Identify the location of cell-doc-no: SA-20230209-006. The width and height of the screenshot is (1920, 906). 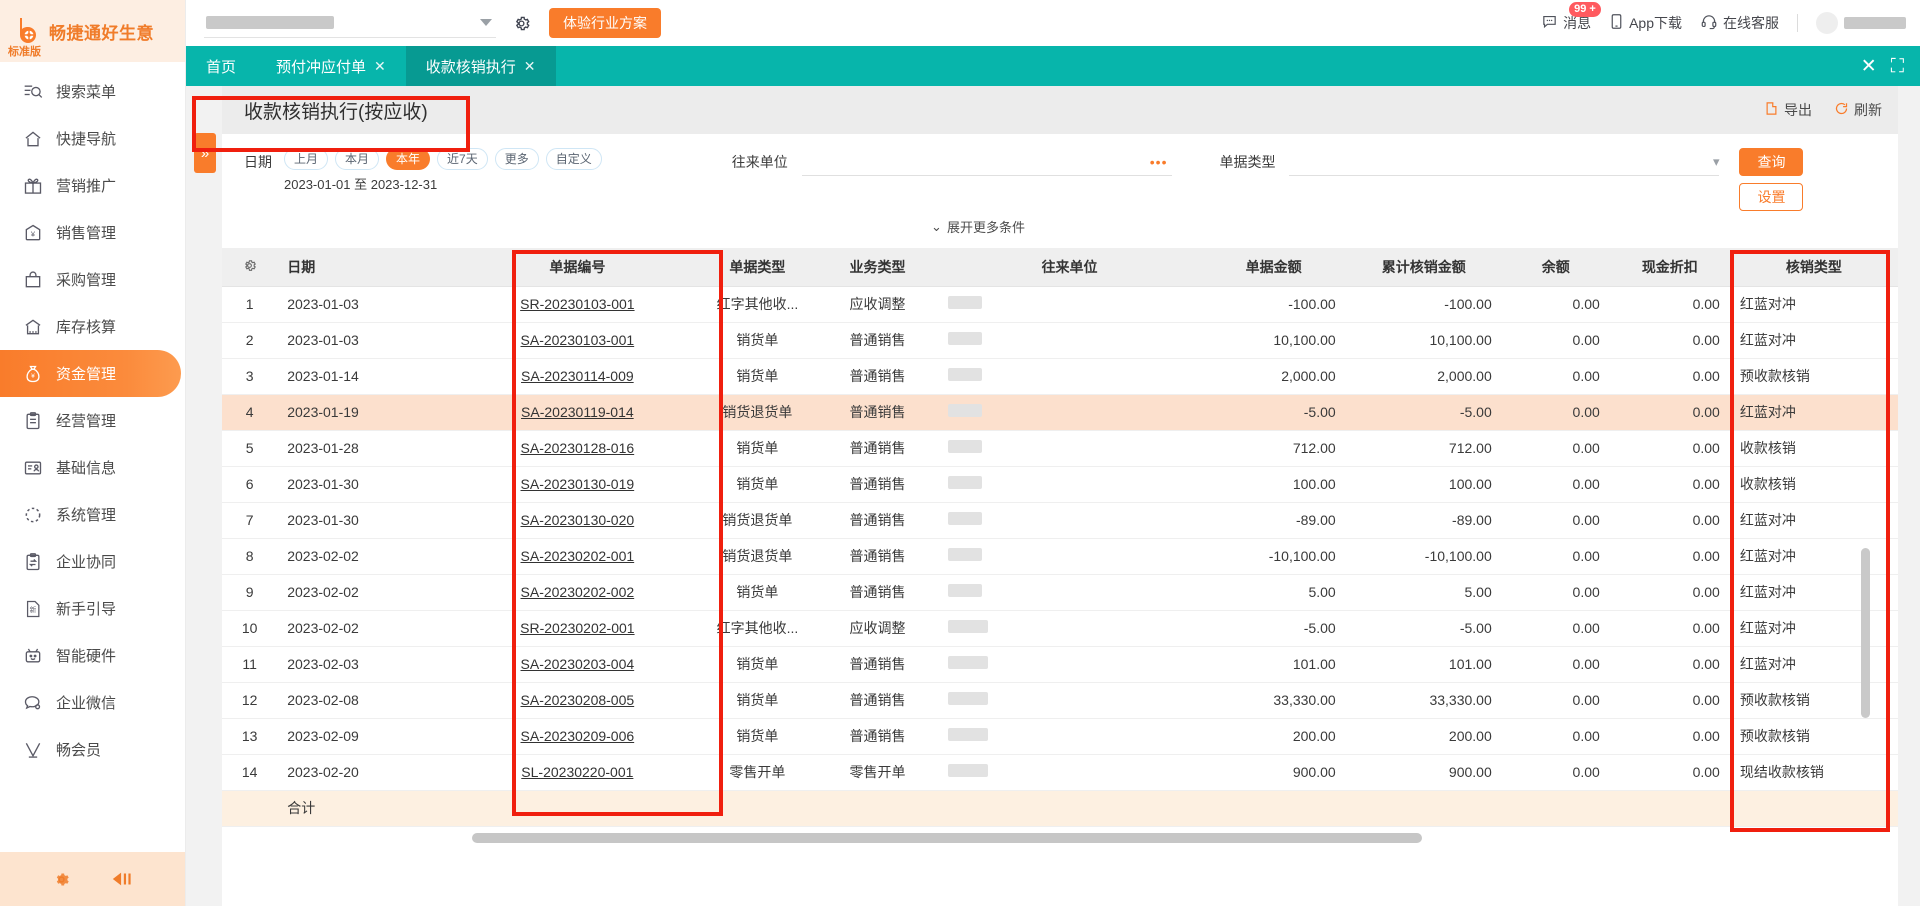
(577, 736).